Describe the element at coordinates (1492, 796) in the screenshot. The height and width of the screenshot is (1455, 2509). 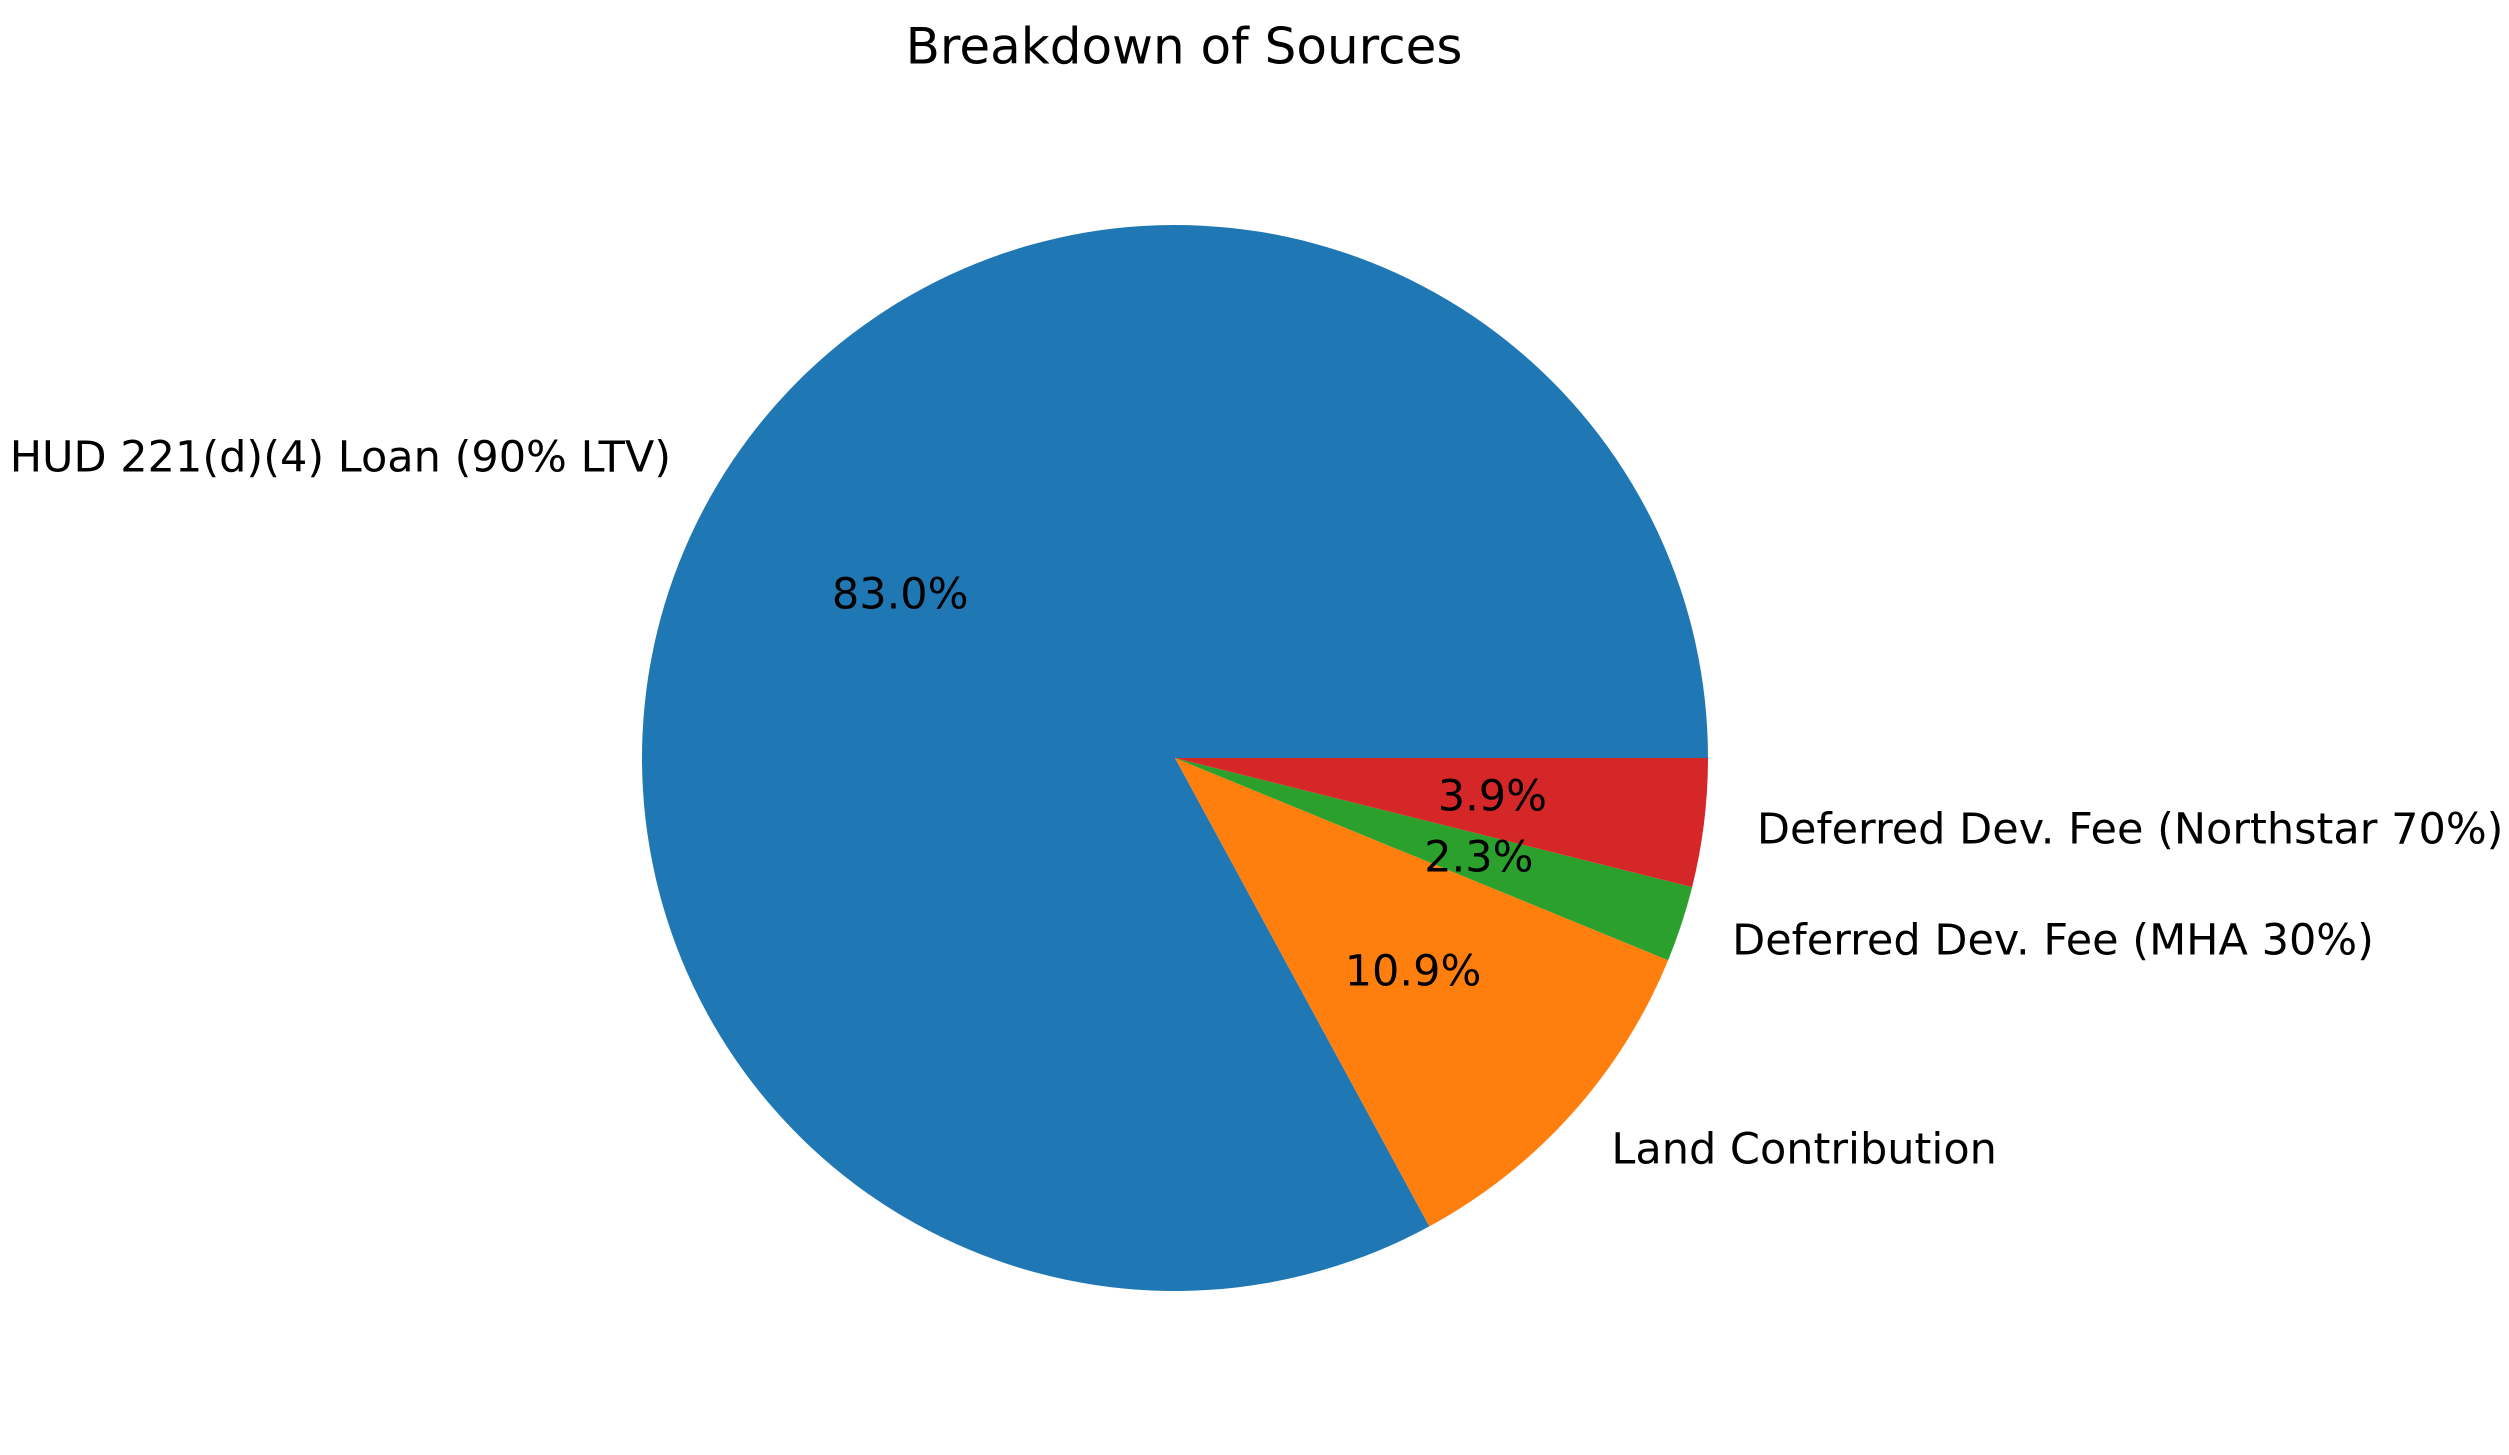
I see `pct-label-4: 3.9%` at that location.